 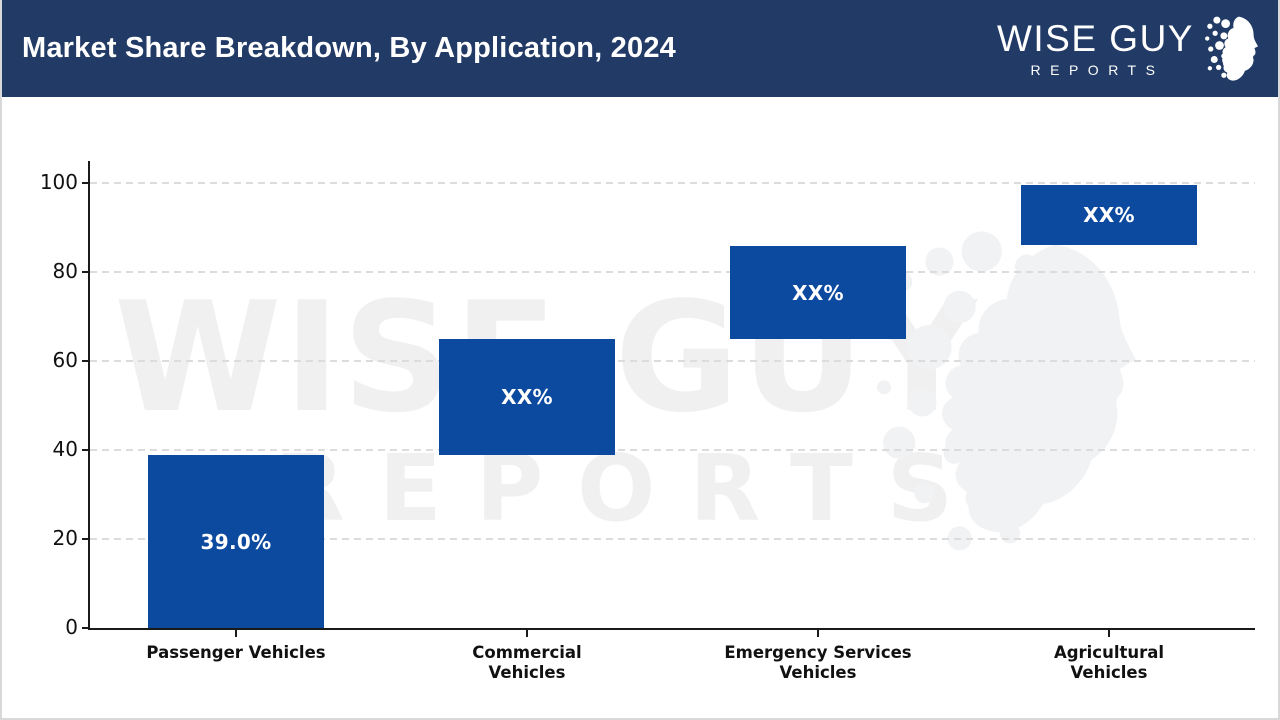 What do you see at coordinates (1231, 48) in the screenshot?
I see `brand-head-icon` at bounding box center [1231, 48].